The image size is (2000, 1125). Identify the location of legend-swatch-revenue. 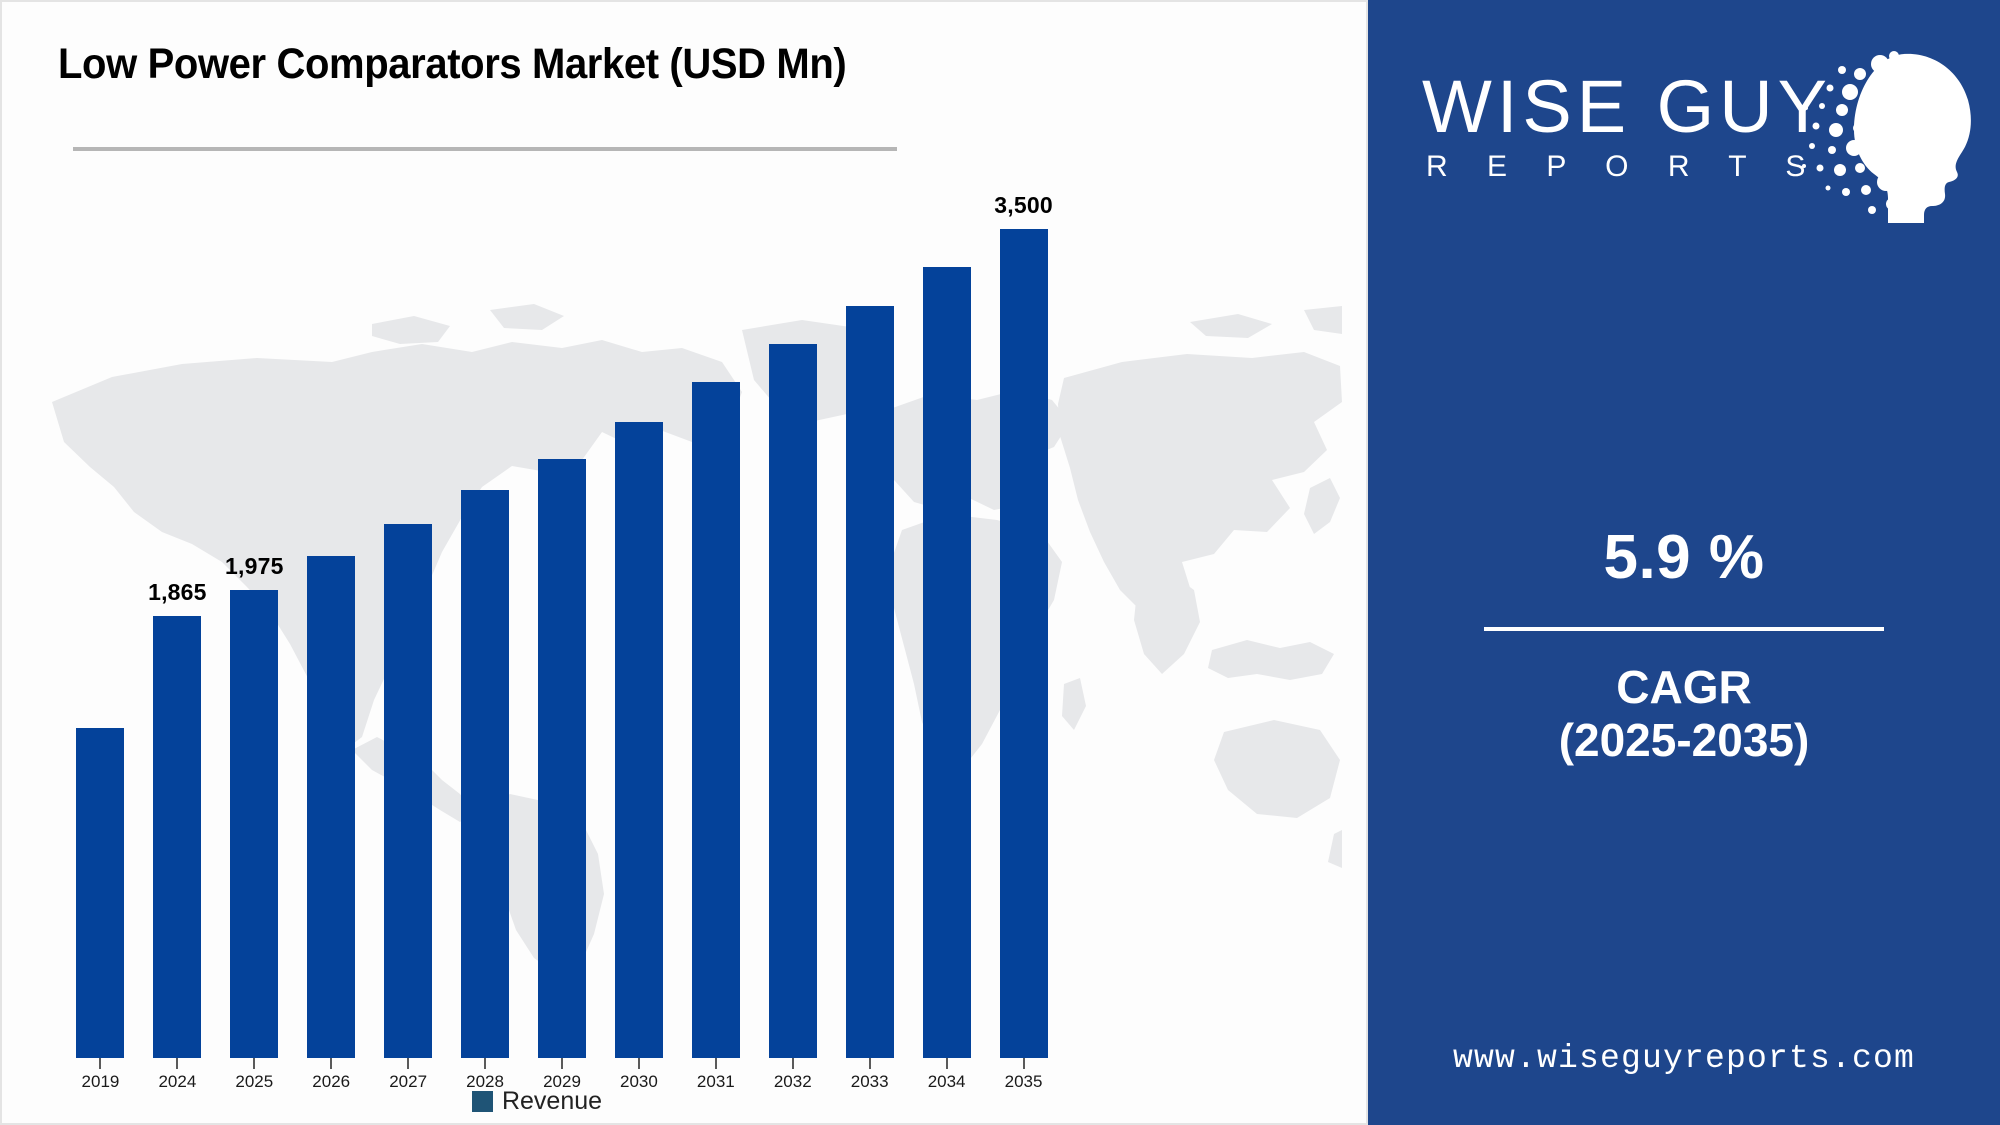
(482, 1101).